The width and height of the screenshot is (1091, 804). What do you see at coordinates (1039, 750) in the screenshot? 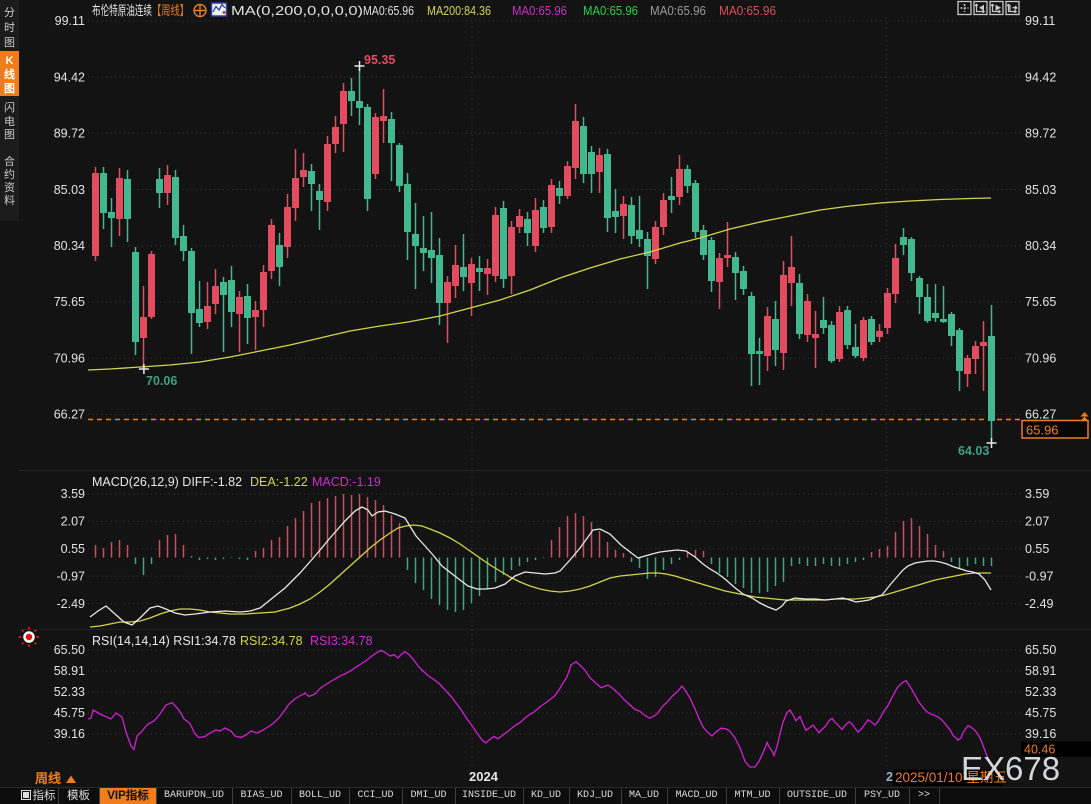
I see `svg-text: 40.46` at bounding box center [1039, 750].